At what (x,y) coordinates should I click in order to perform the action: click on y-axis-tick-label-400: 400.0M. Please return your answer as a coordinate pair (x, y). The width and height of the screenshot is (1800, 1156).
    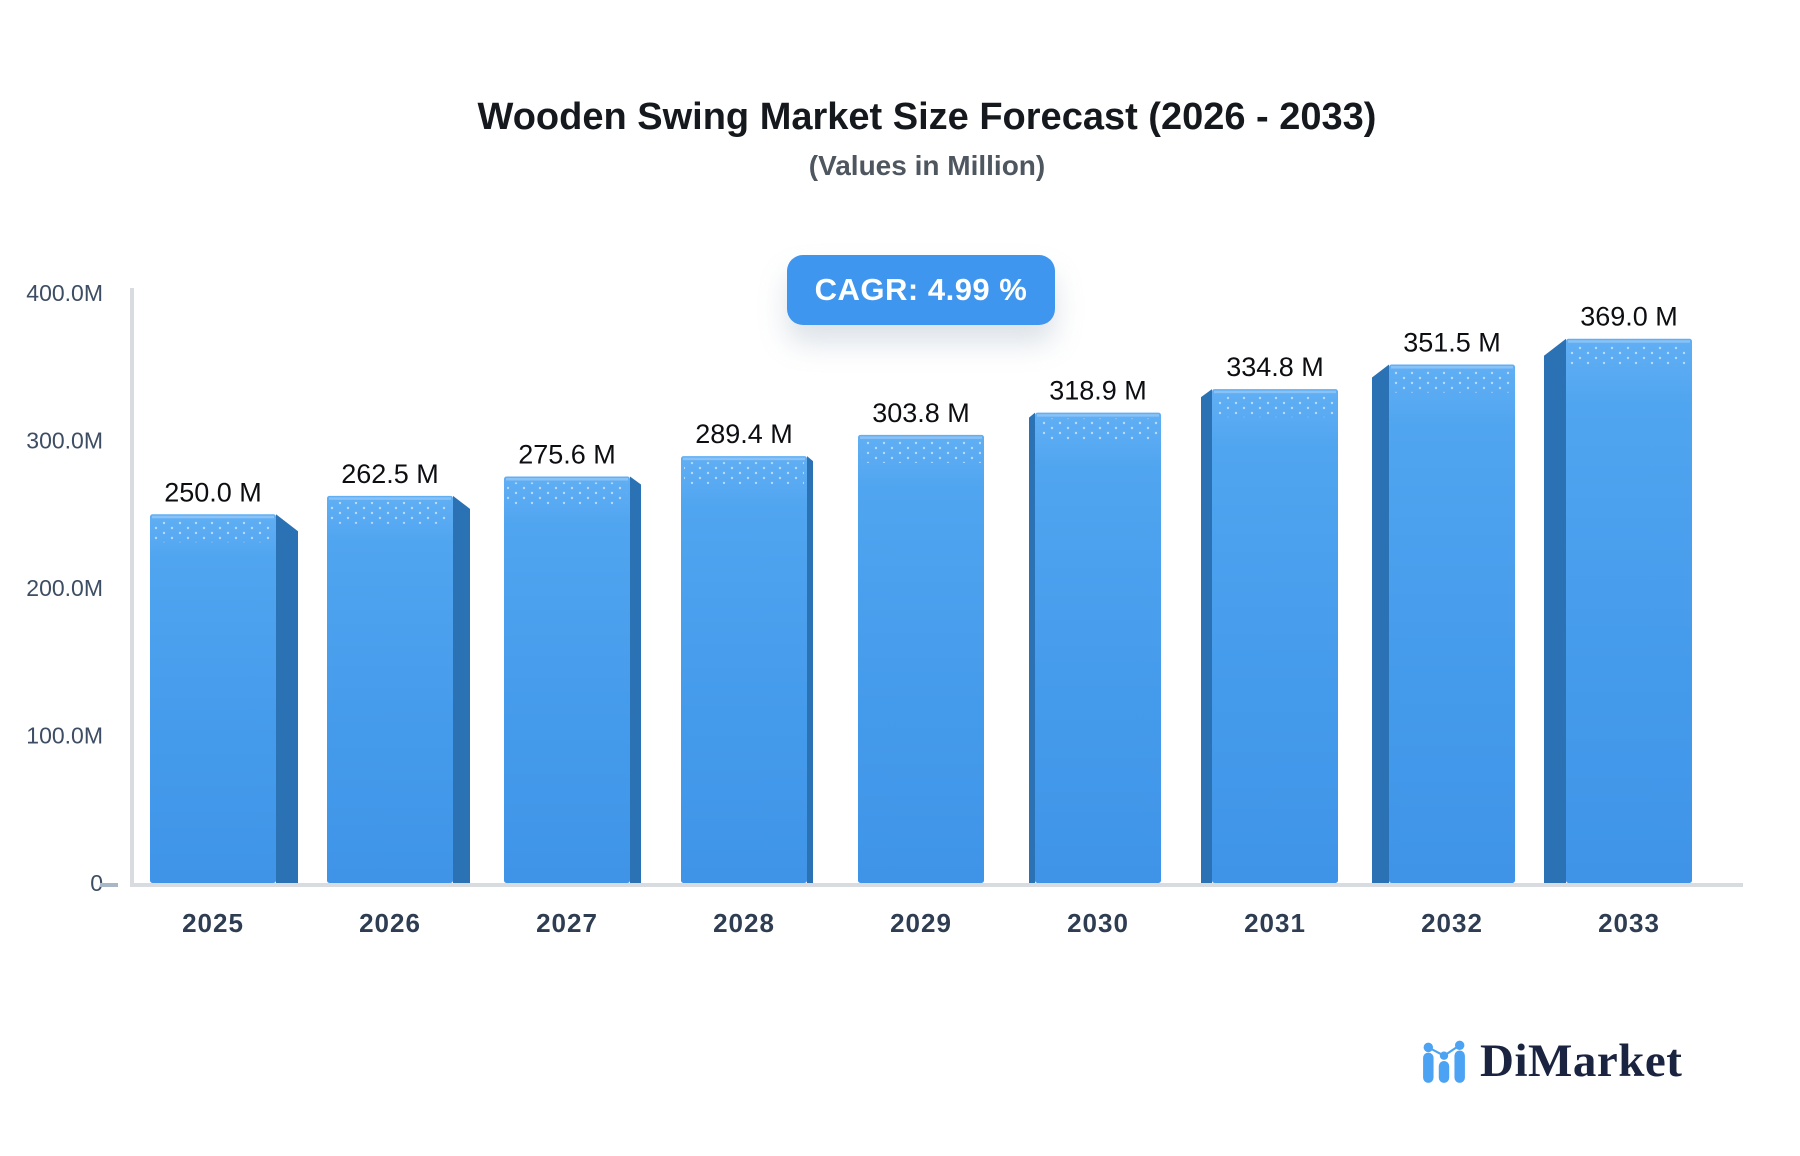
    Looking at the image, I should click on (64, 293).